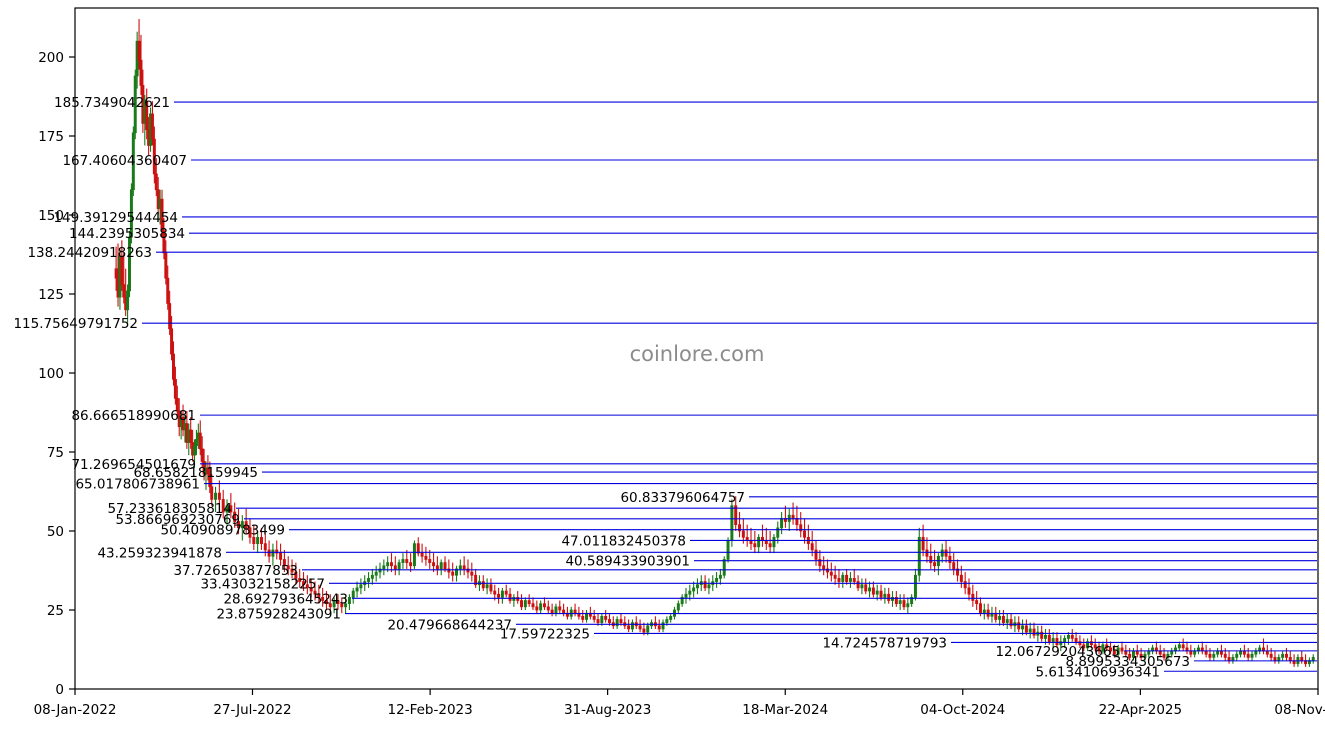  I want to click on watermark-text: coinlore.com, so click(697, 354).